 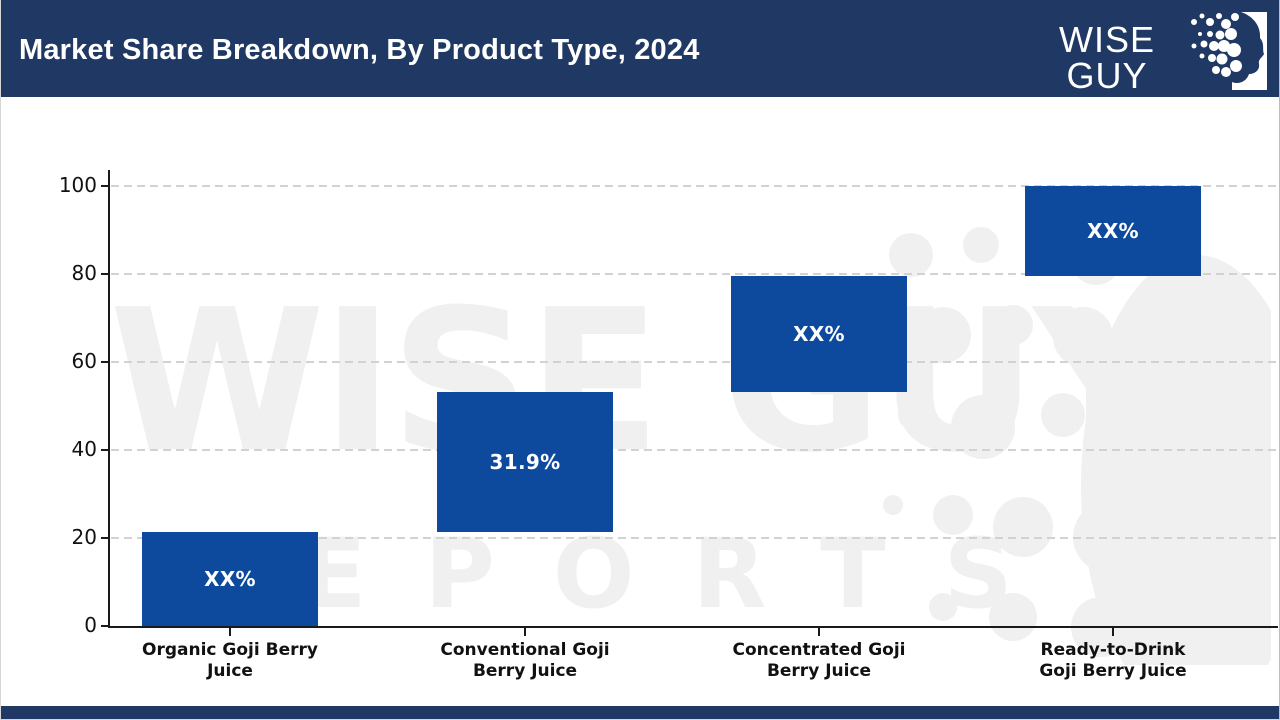 I want to click on wise-guy-reports-logo: WISE GUY REPORTS, so click(x=1142, y=60).